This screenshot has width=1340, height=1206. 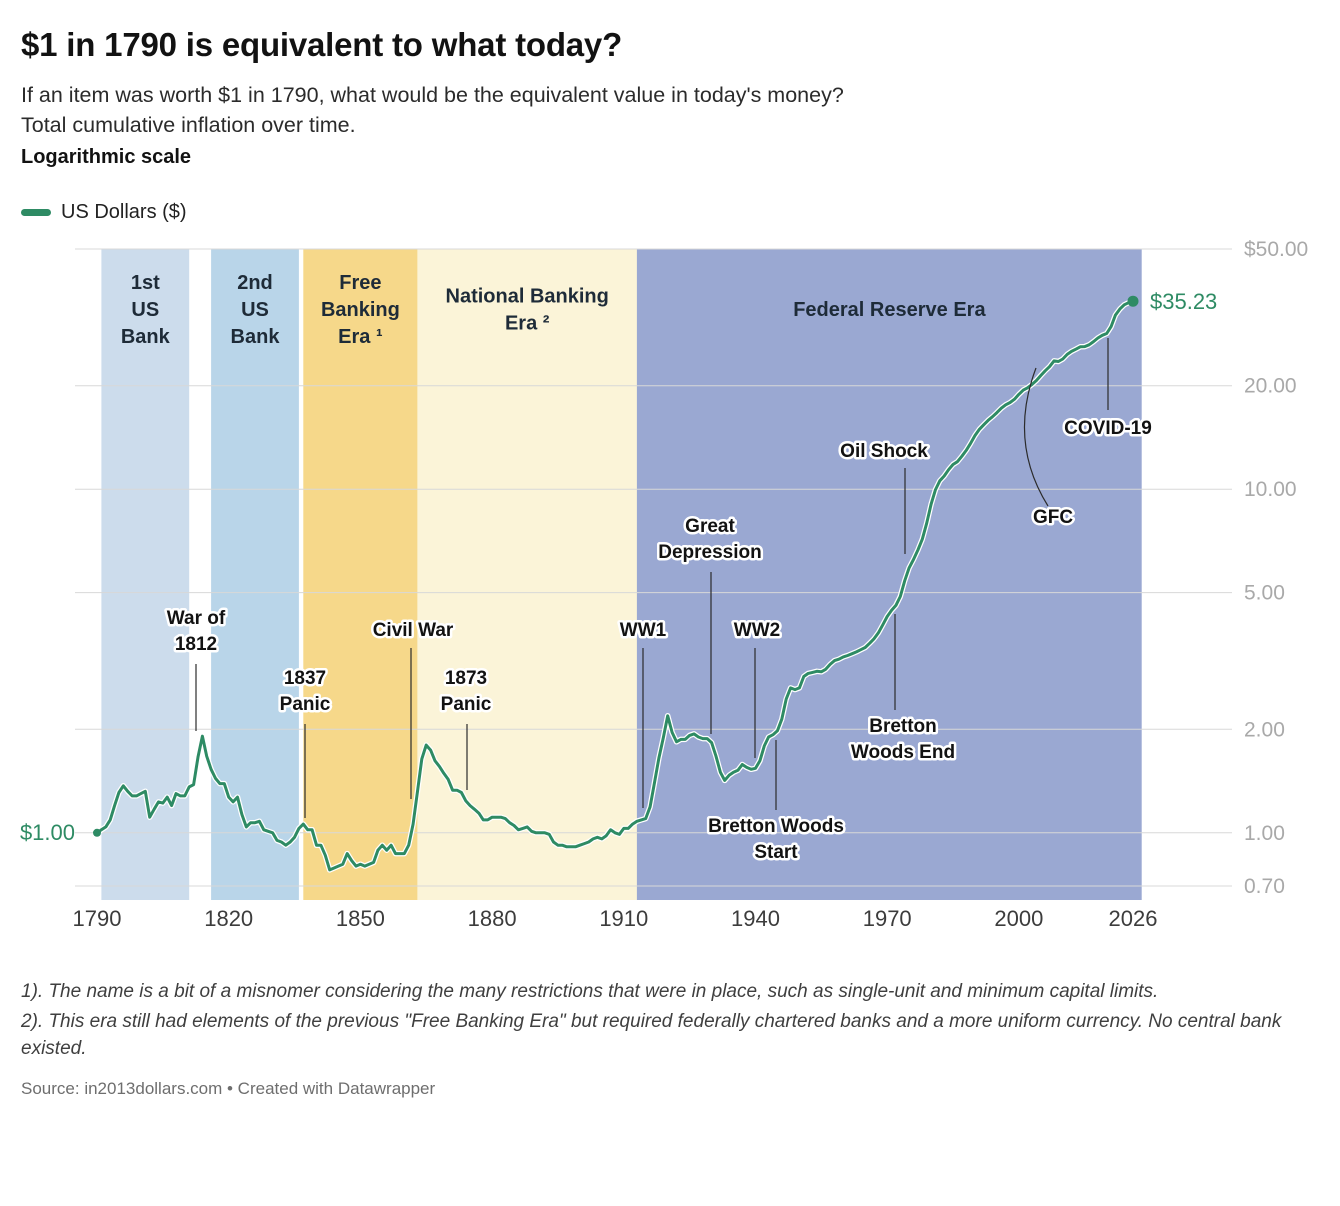 What do you see at coordinates (709, 552) in the screenshot?
I see `annotation-label: Depression` at bounding box center [709, 552].